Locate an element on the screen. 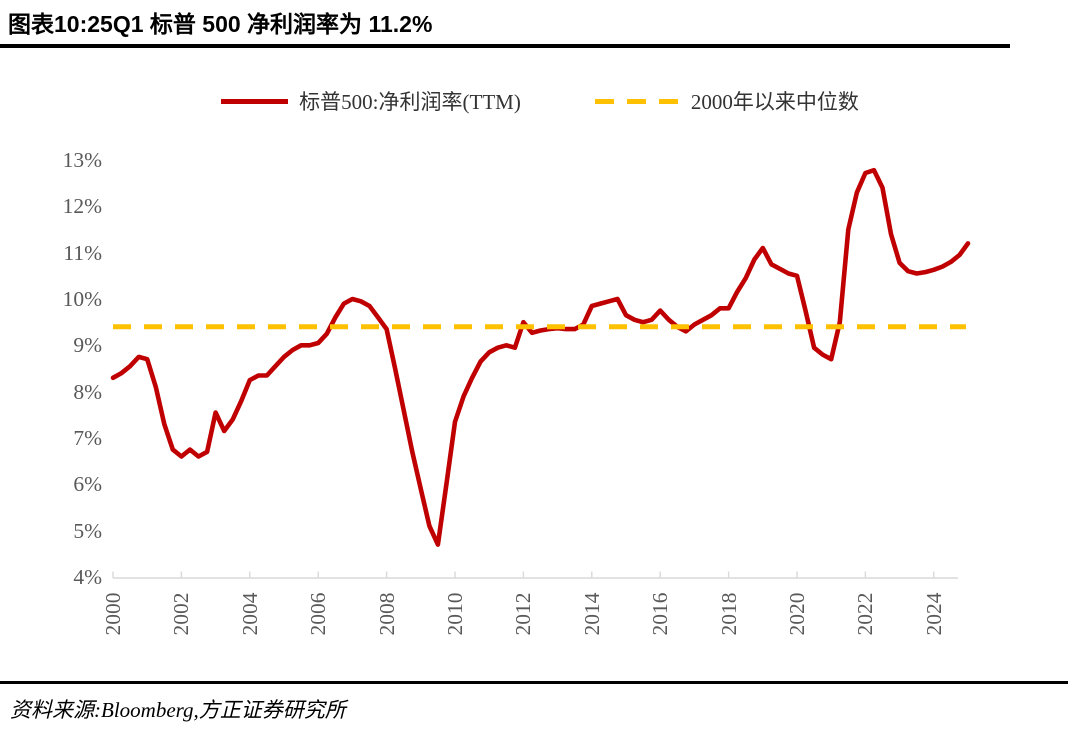 Image resolution: width=1080 pixels, height=731 pixels. legend-item-median: 2000年以来中位数 is located at coordinates (726, 101).